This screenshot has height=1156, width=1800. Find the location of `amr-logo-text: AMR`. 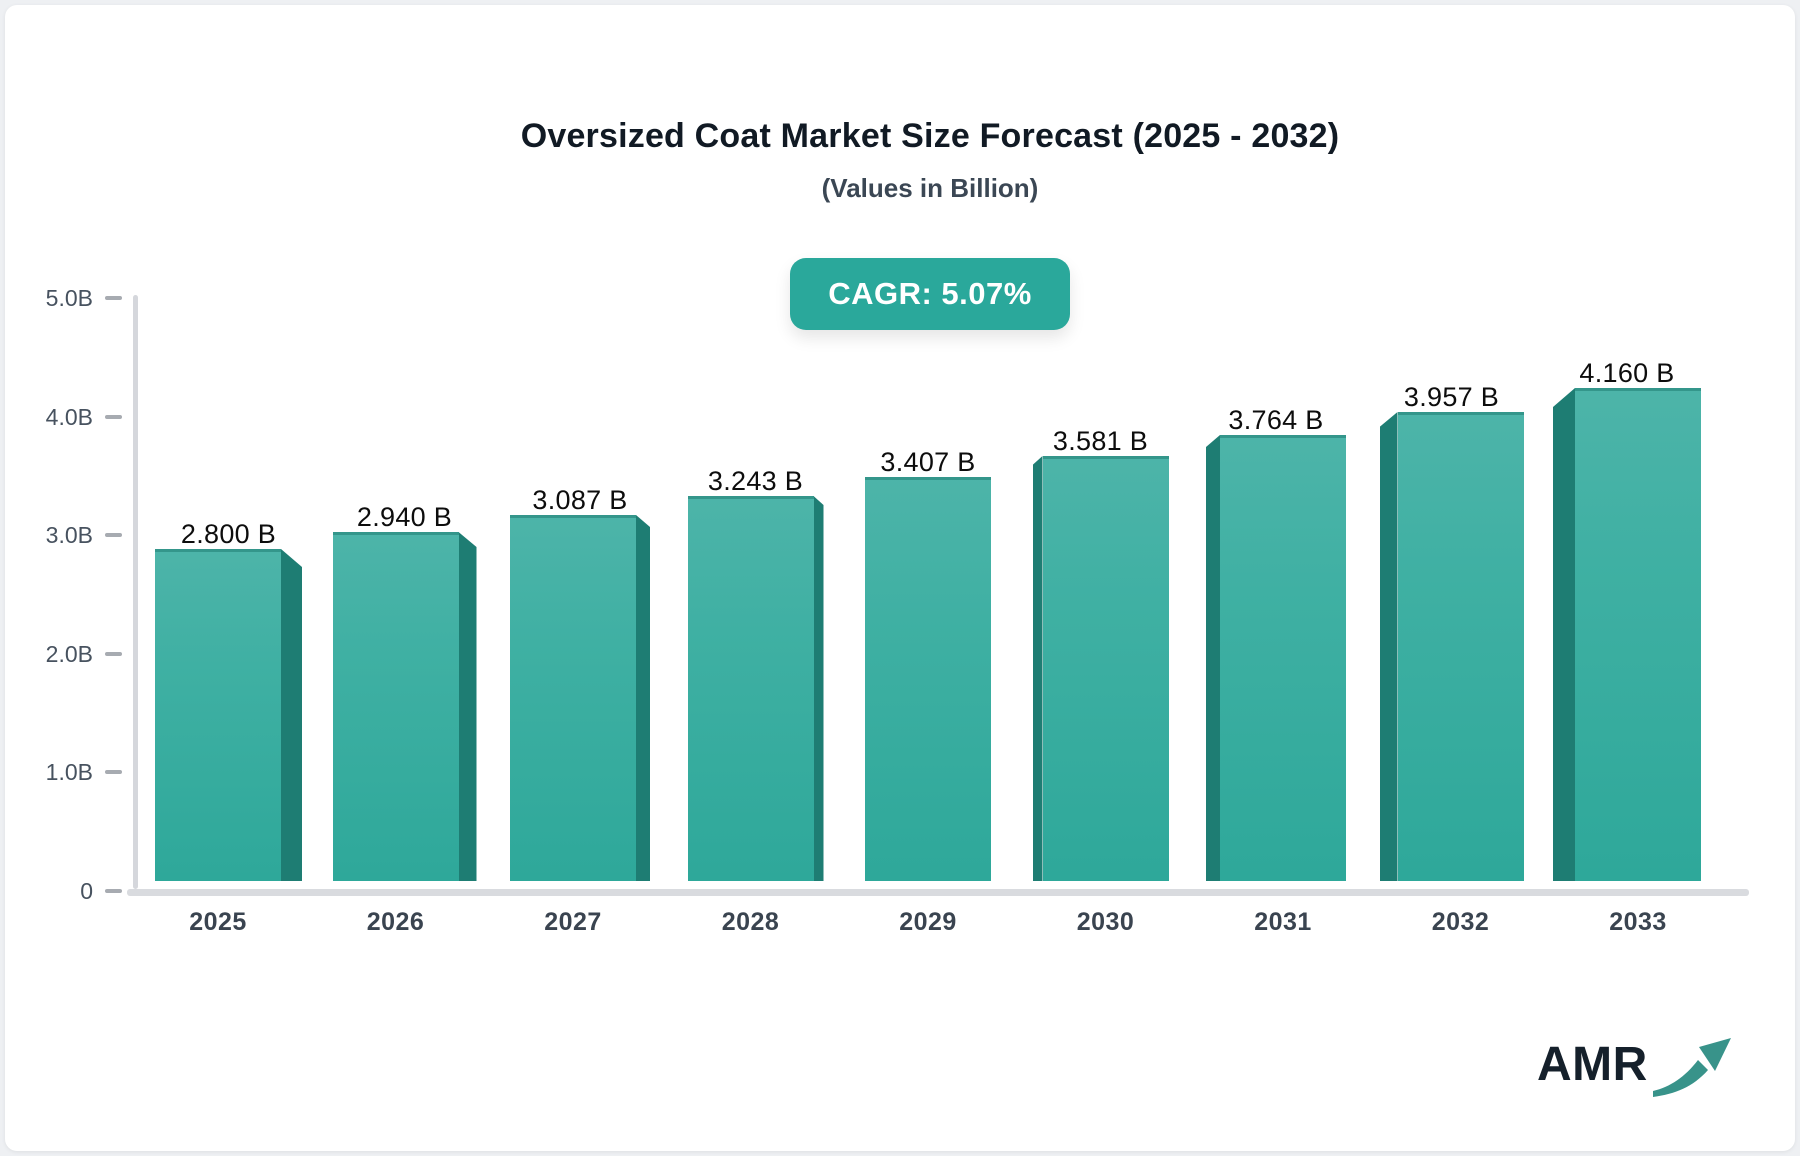

amr-logo-text: AMR is located at coordinates (1592, 1064).